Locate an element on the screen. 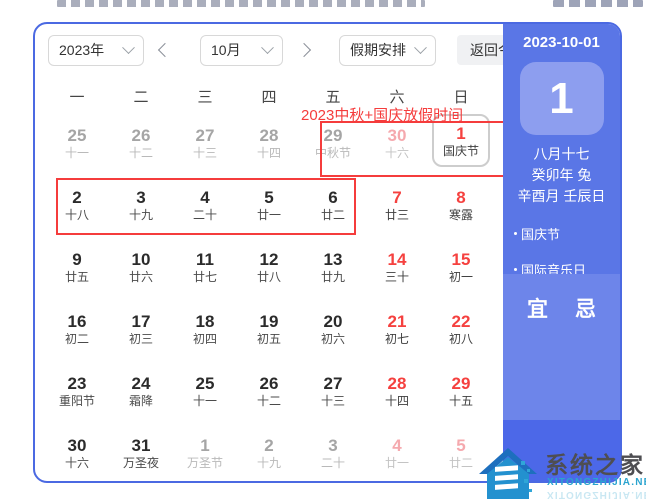  day-number: 5 is located at coordinates (269, 197).